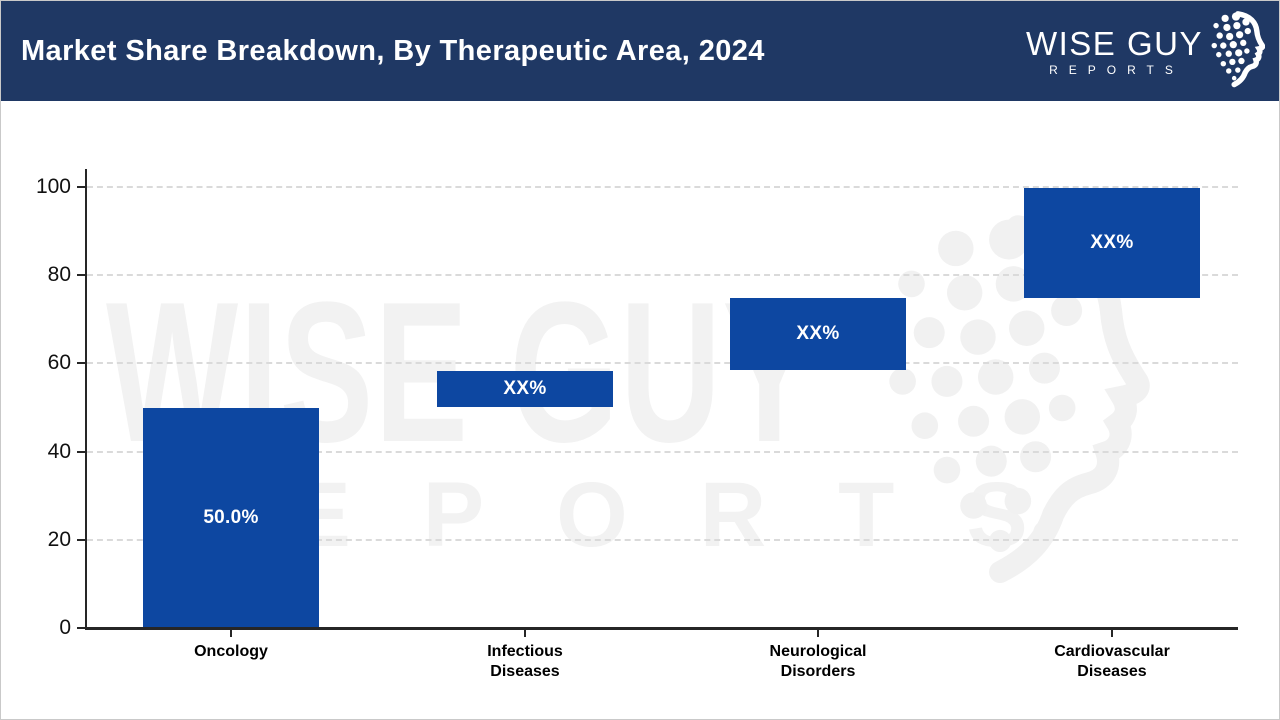 The width and height of the screenshot is (1280, 720). I want to click on brand-face-icon, so click(1238, 49).